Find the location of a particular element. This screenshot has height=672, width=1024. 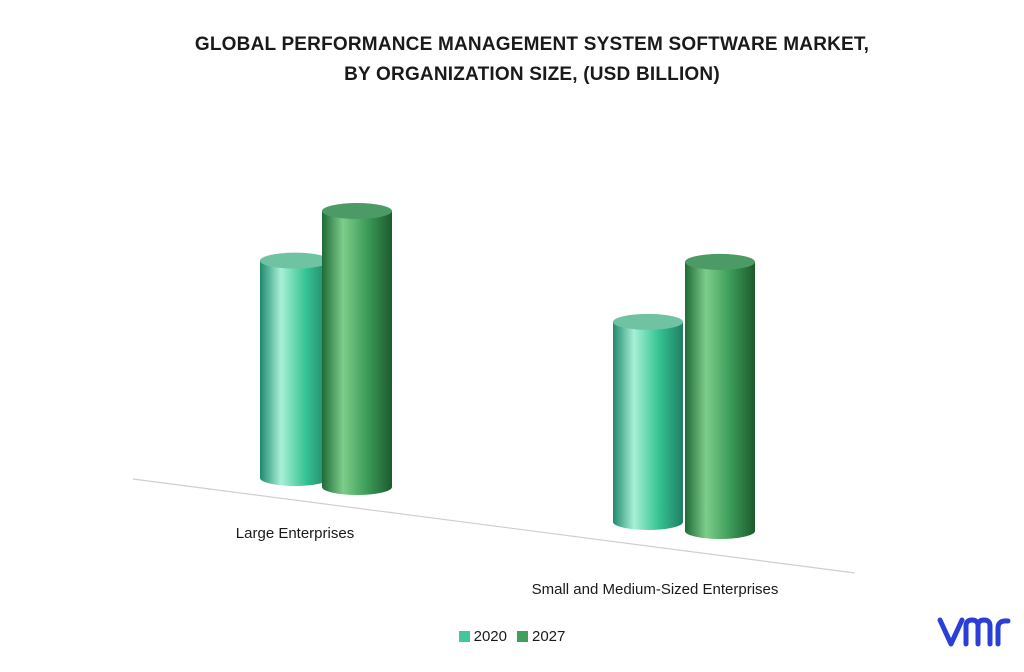

chart-title-line-2: BY ORGANIZATION SIZE, (USD BILLION) is located at coordinates (532, 74).